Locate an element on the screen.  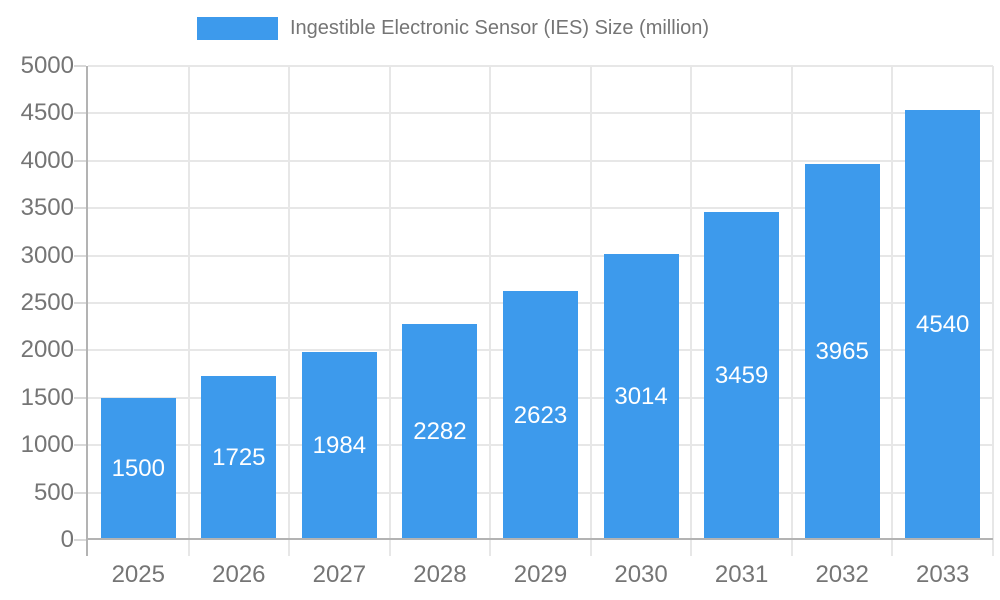
bar-value-label: 3965 is located at coordinates (842, 352).